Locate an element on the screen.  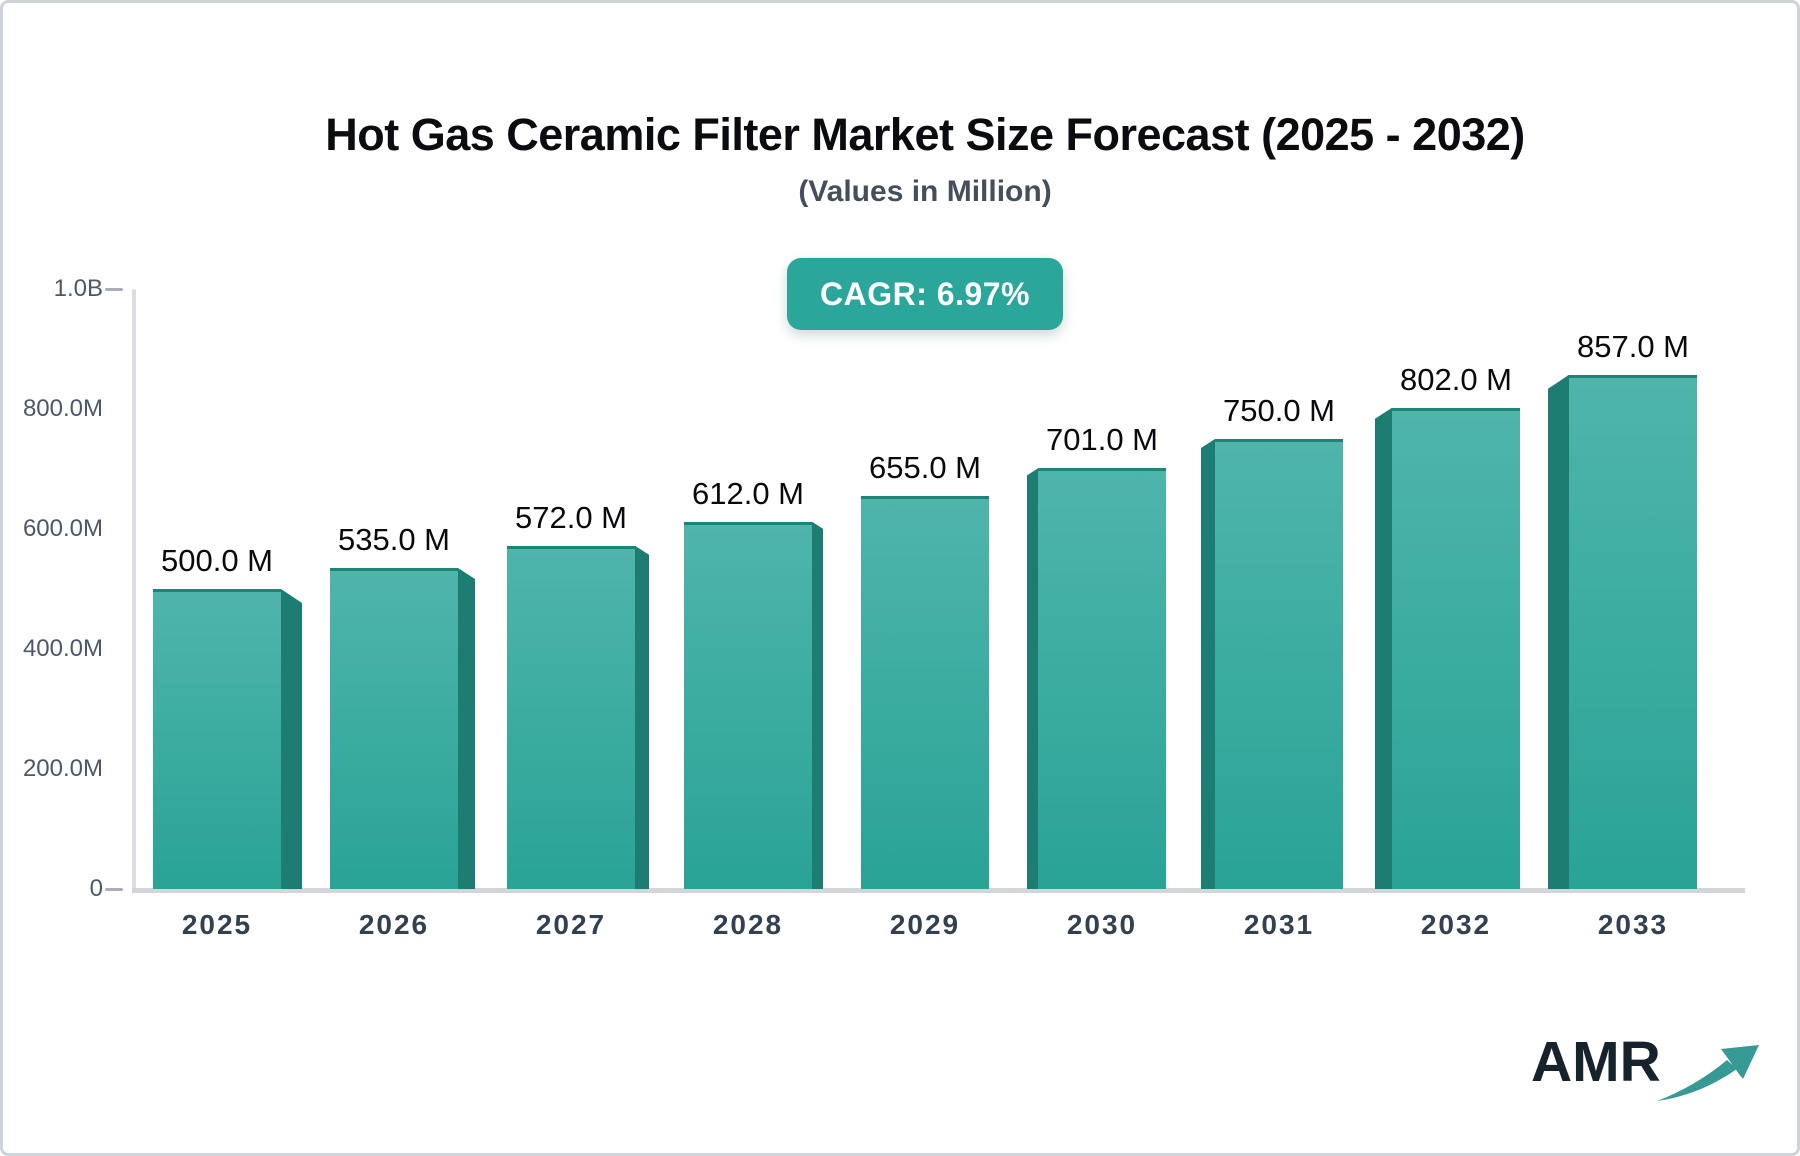
bar-value-label: 701.0 M is located at coordinates (1101, 440).